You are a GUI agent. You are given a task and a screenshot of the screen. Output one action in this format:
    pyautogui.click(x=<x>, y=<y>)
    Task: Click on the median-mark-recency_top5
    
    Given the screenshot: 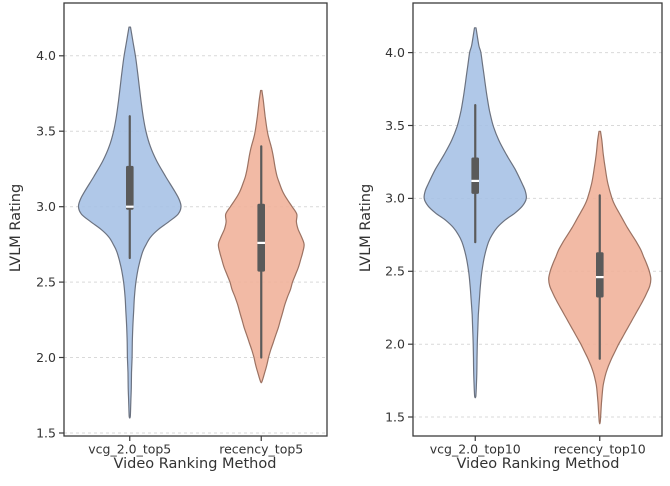 What is the action you would take?
    pyautogui.click(x=261, y=242)
    